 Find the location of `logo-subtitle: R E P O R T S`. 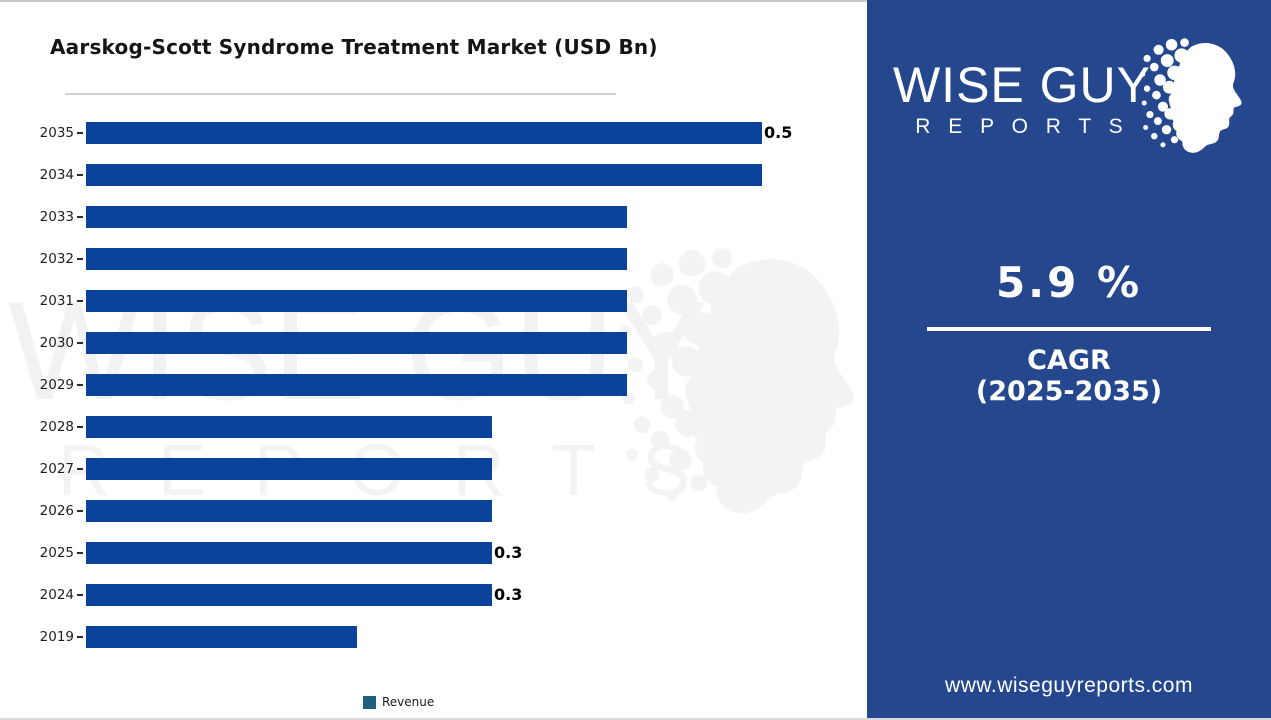

logo-subtitle: R E P O R T S is located at coordinates (1022, 126).